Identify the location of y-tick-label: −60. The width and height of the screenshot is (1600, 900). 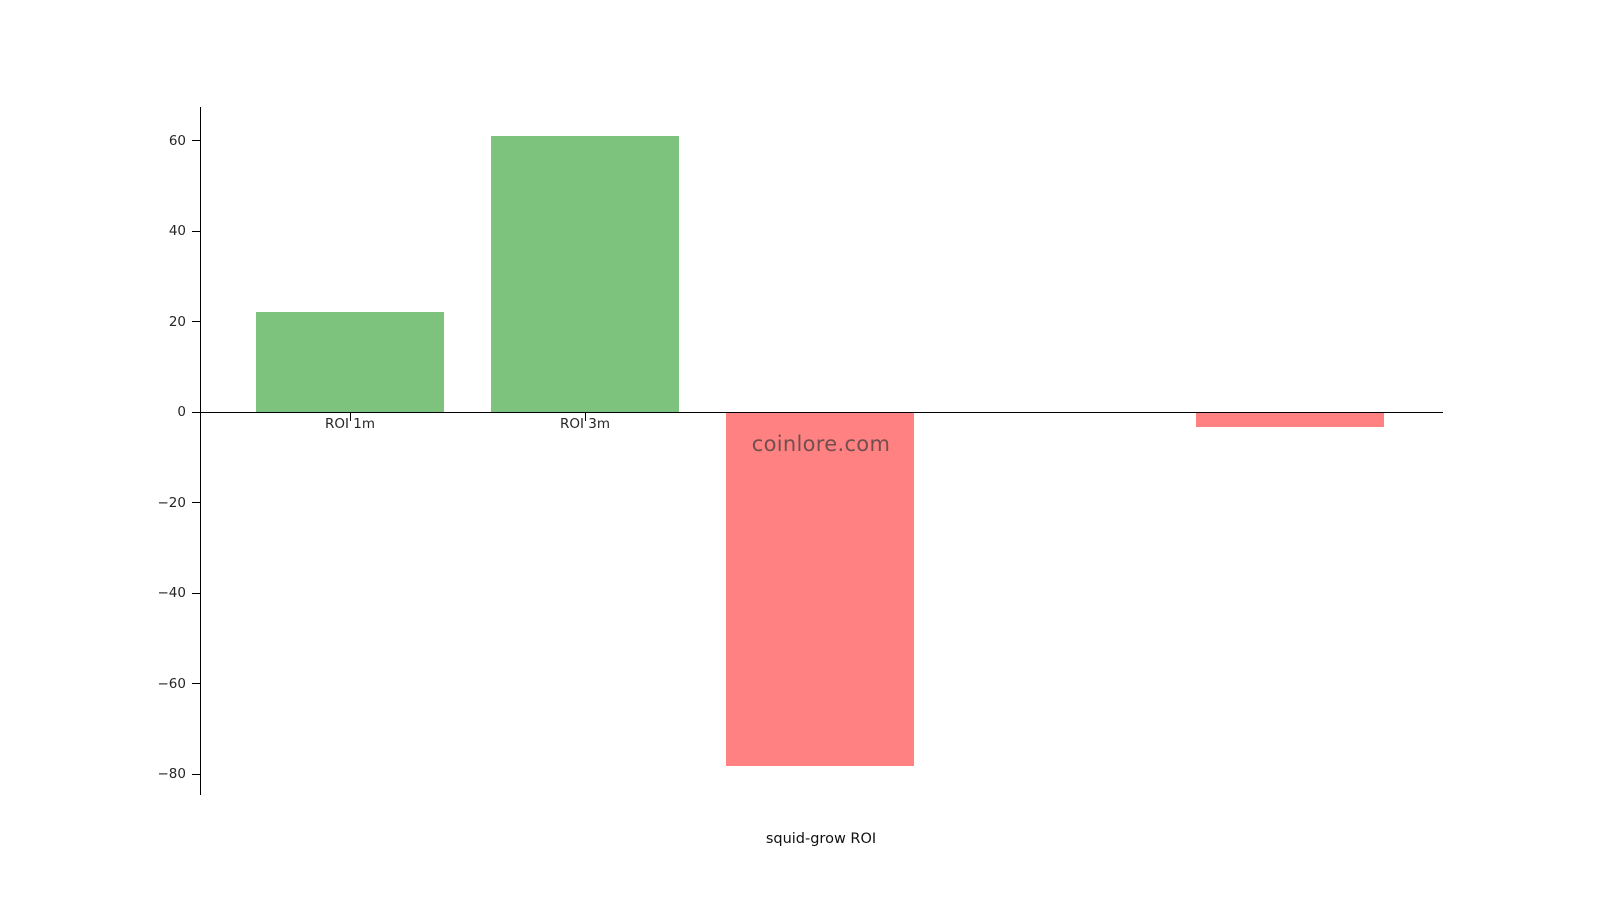
(172, 683).